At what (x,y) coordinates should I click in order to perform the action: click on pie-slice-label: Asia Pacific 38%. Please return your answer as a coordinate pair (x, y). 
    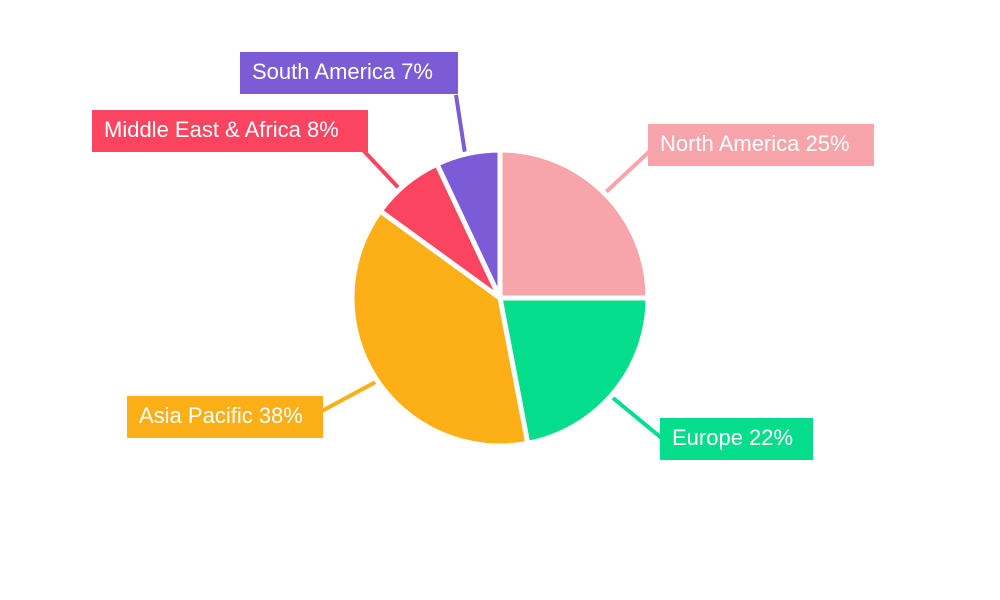
    Looking at the image, I should click on (225, 417).